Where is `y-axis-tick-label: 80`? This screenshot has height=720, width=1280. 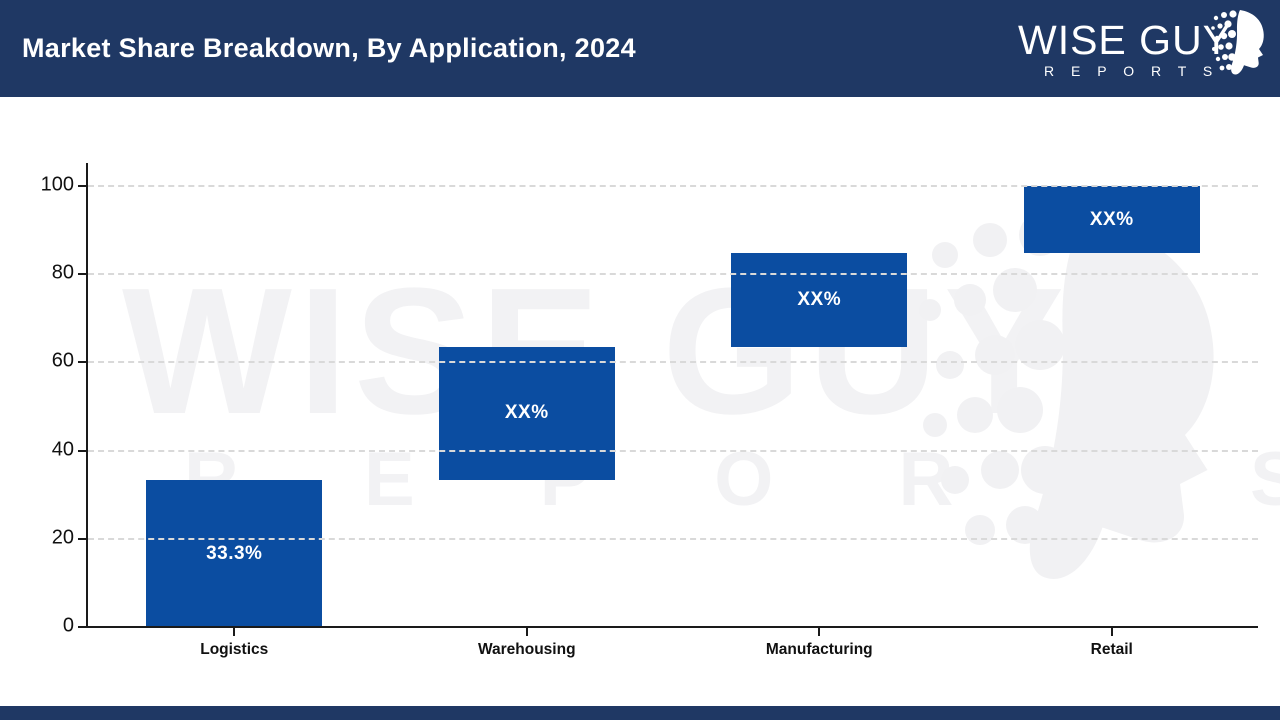
y-axis-tick-label: 80 is located at coordinates (62, 272).